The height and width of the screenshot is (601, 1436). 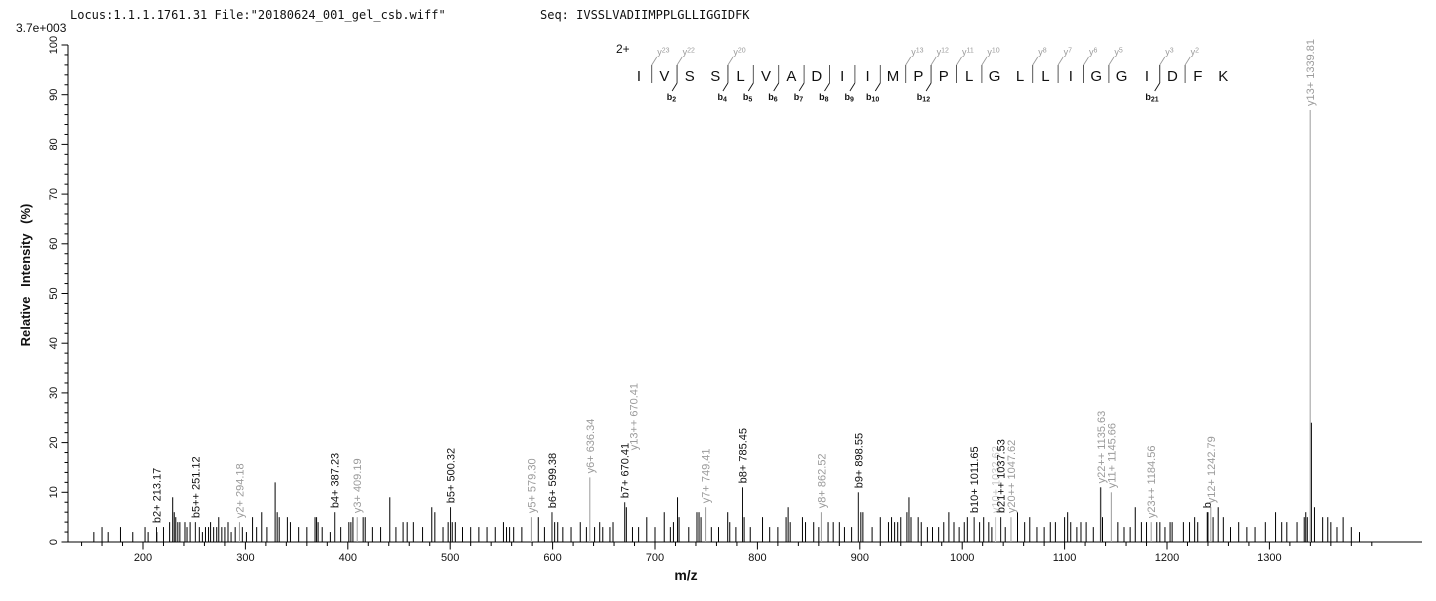 I want to click on x-tick-label: 1100, so click(x=1065, y=558).